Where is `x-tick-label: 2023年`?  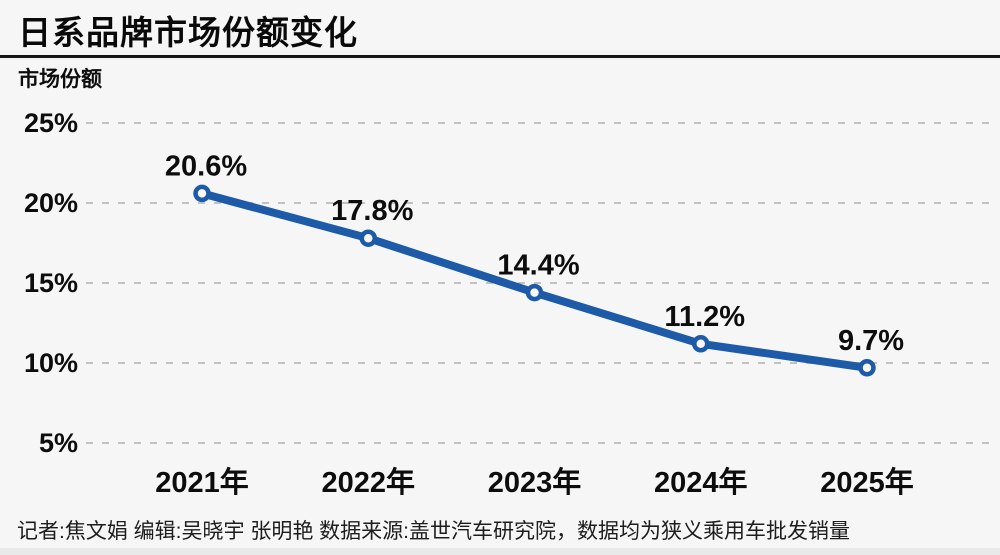 x-tick-label: 2023年 is located at coordinates (535, 482).